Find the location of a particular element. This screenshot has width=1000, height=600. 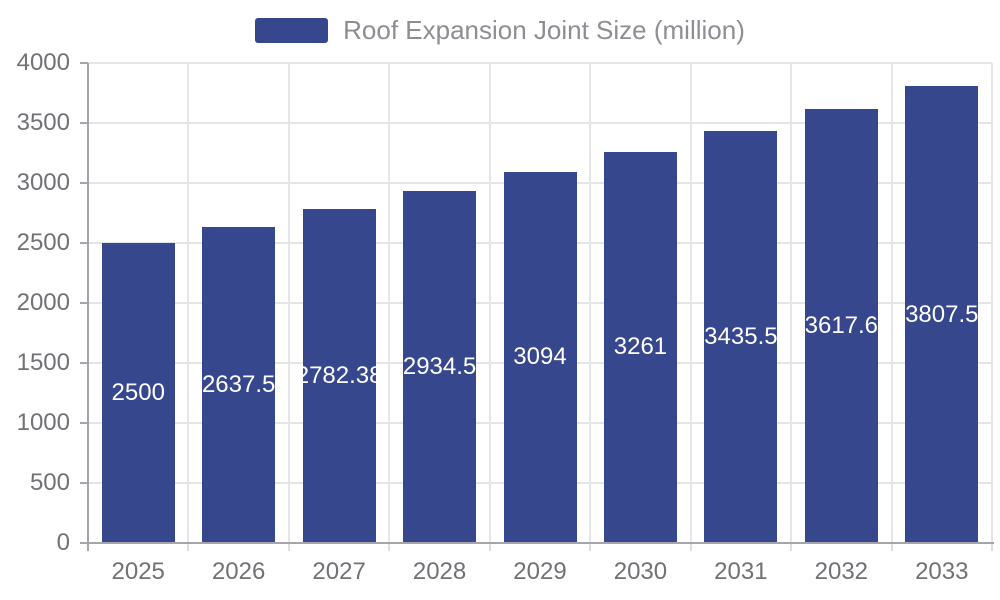

y-axis-tick-label: 4000 is located at coordinates (43, 62).